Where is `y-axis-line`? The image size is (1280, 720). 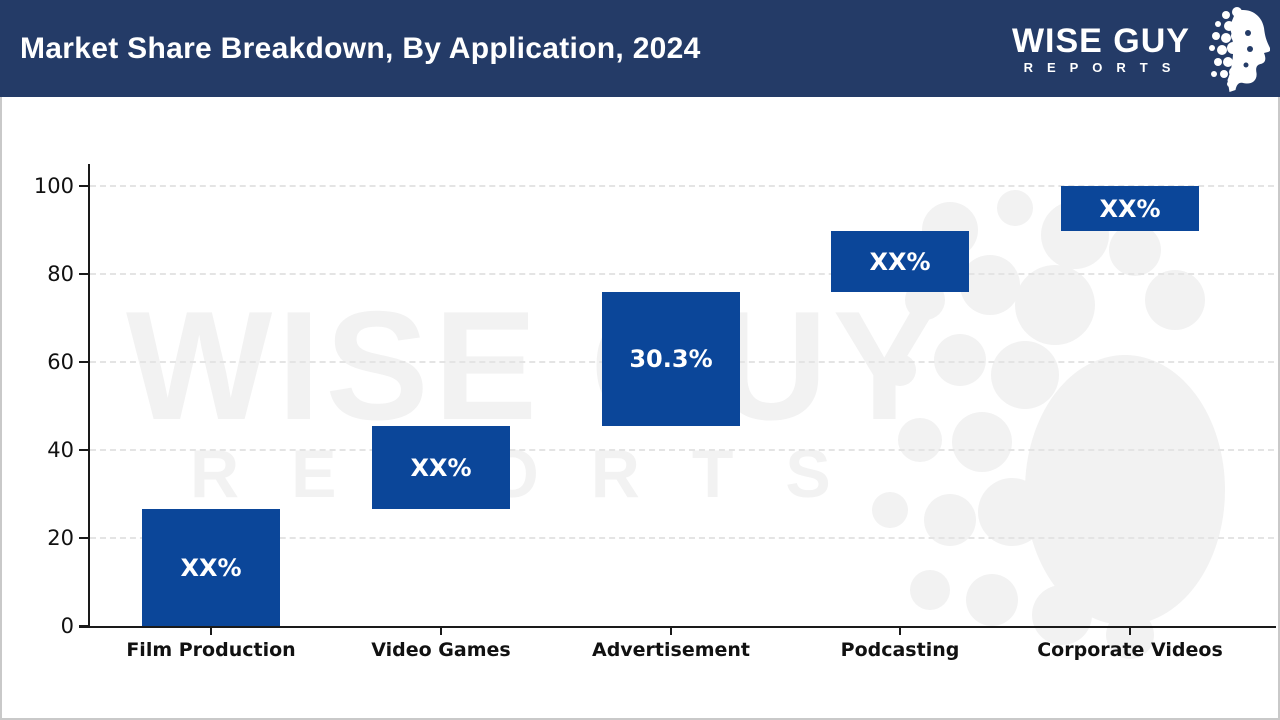
y-axis-line is located at coordinates (89, 396).